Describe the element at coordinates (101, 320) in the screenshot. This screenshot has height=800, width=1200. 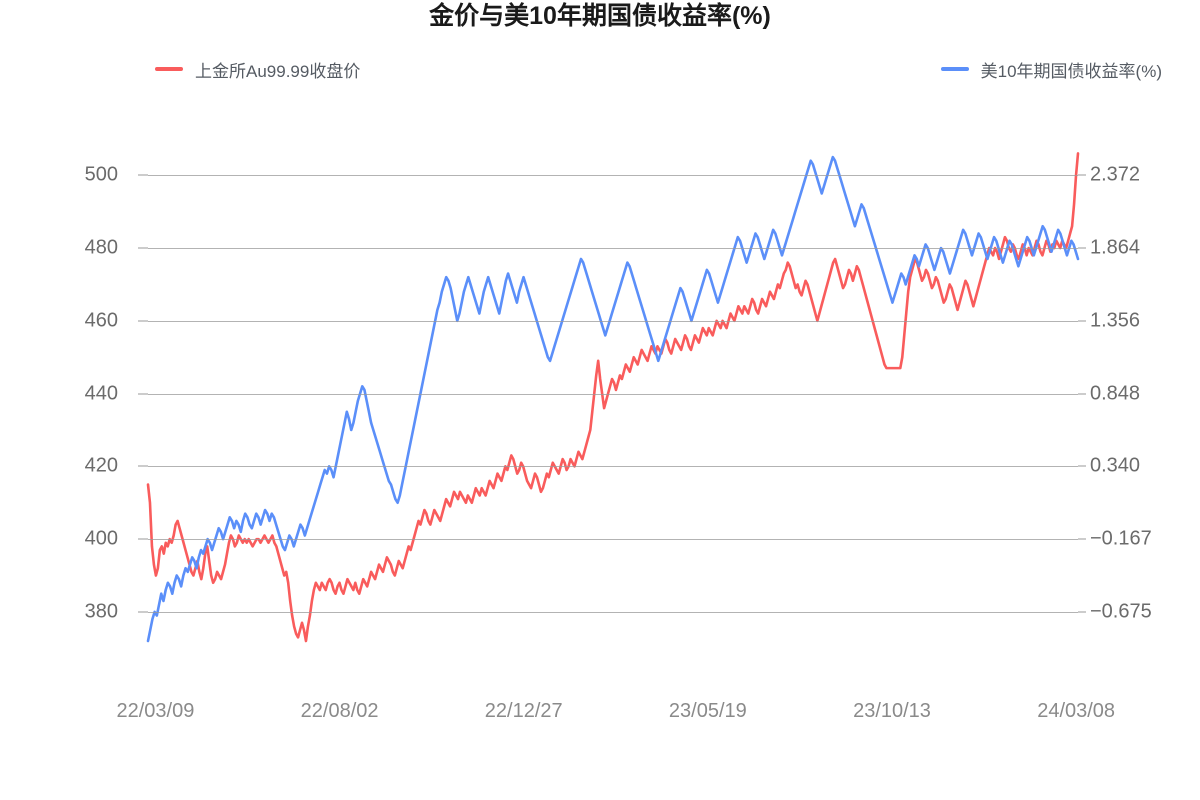
I see `left-axis-tick-label: 460` at that location.